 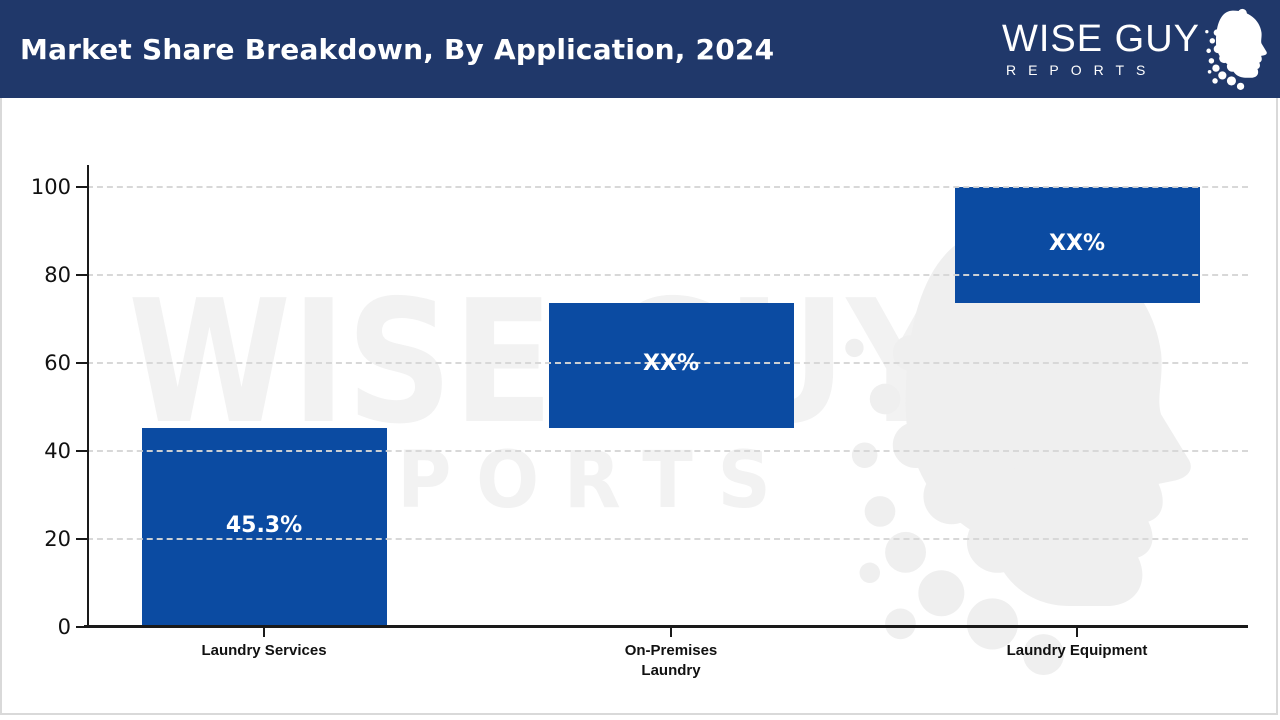 I want to click on x-category-label: Laundry Services, so click(x=264, y=651).